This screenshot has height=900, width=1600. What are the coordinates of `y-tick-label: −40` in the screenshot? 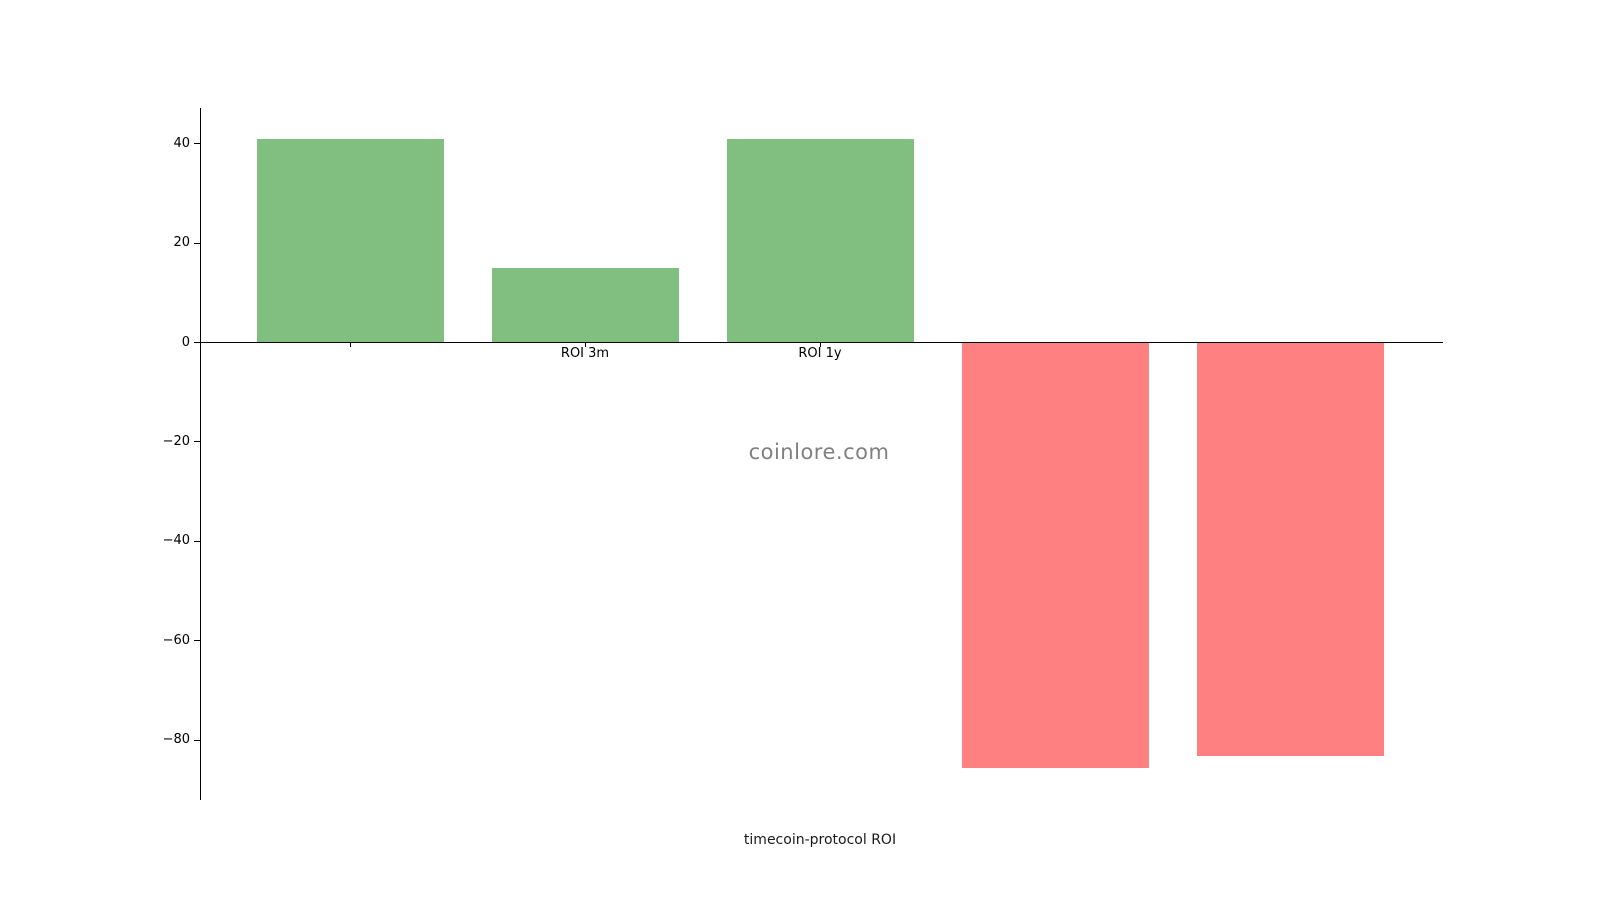 It's located at (176, 541).